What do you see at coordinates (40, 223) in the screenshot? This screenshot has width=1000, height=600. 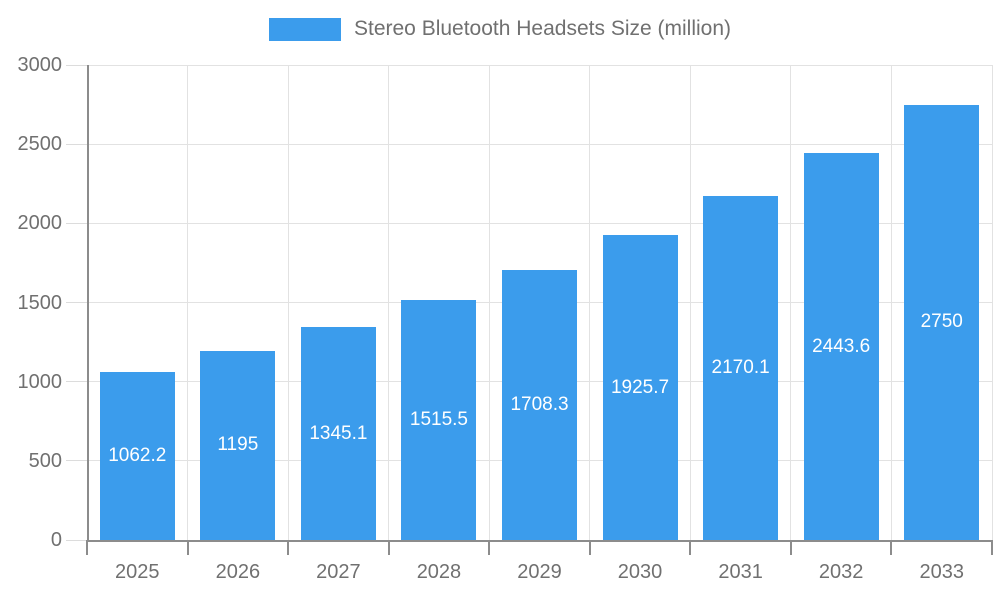 I see `y-axis-tick-label: 2000` at bounding box center [40, 223].